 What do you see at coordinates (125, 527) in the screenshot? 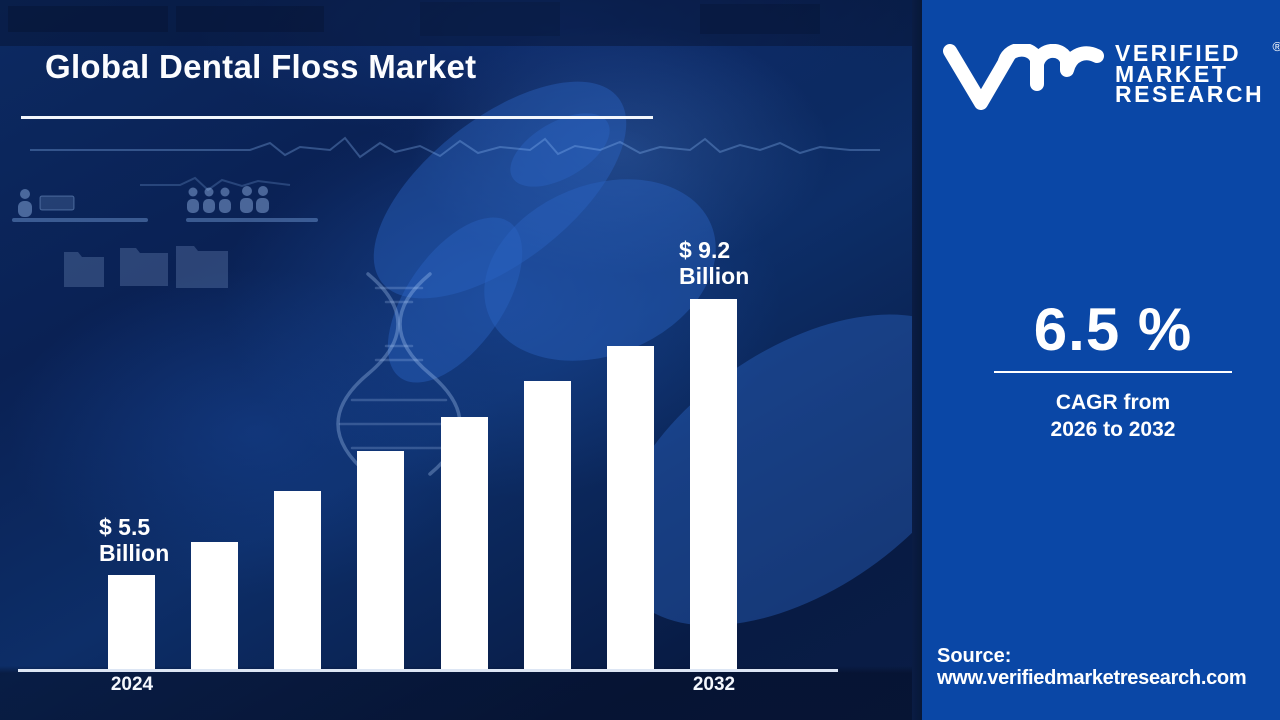
I see `value-line: $ 5.5` at bounding box center [125, 527].